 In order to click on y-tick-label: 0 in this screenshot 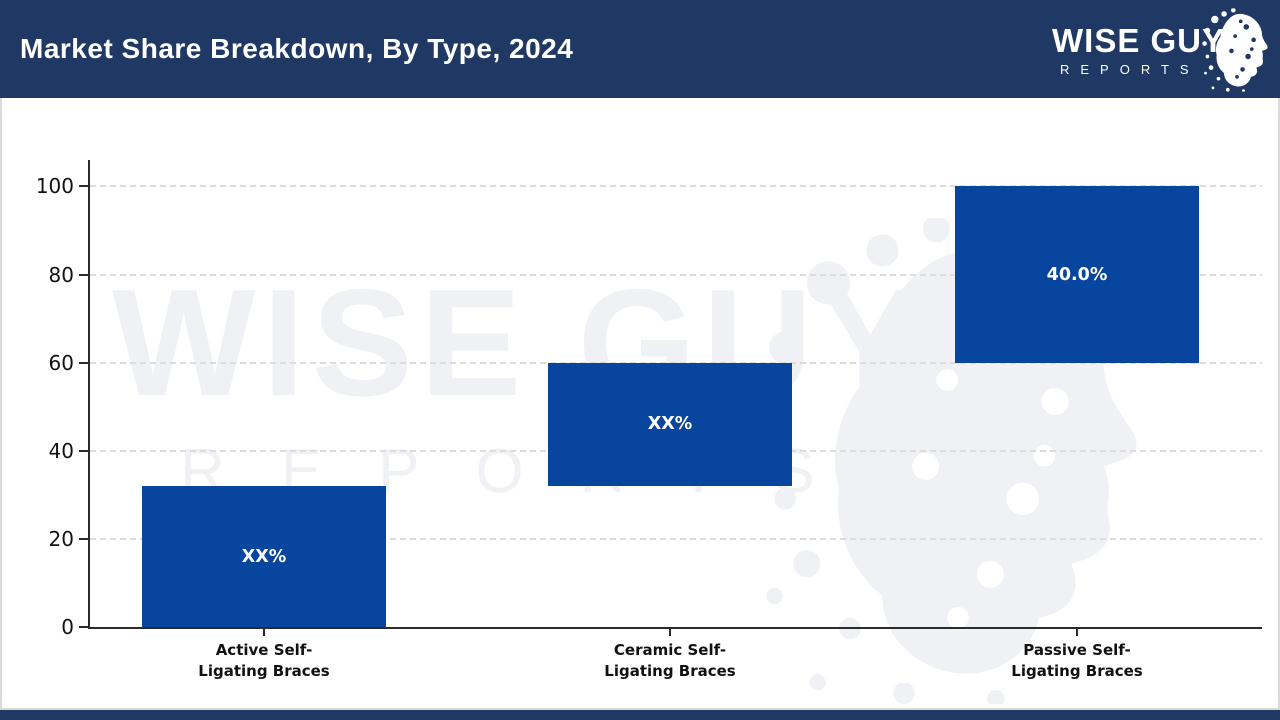, I will do `click(67, 627)`.